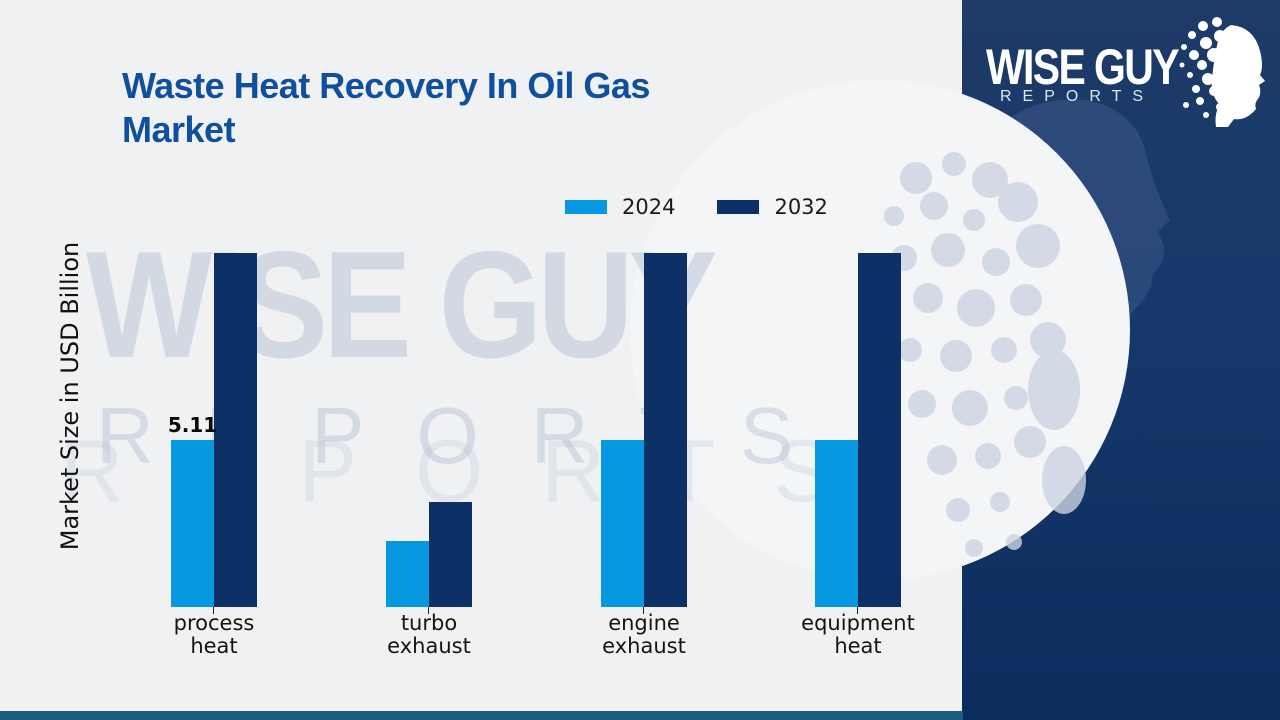  What do you see at coordinates (214, 634) in the screenshot?
I see `category-label-process-heat: process heat` at bounding box center [214, 634].